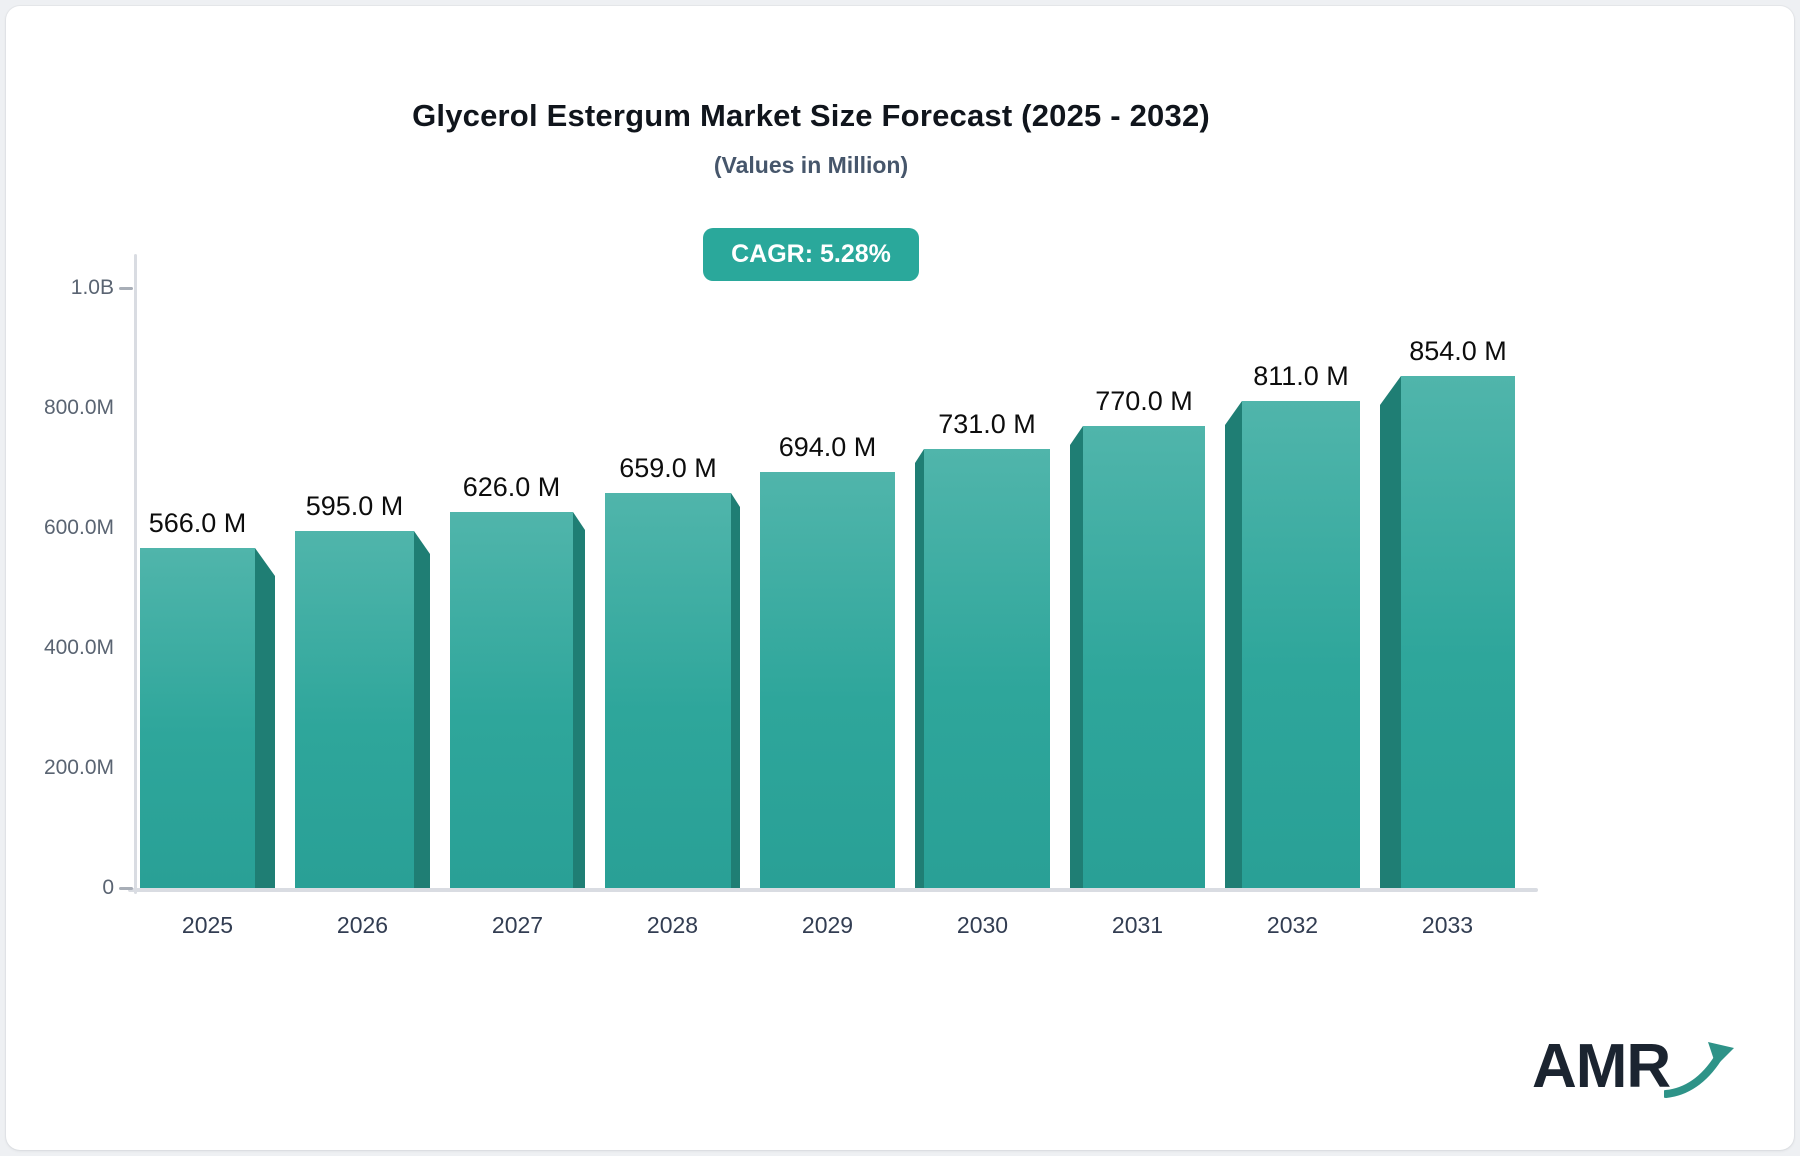  I want to click on growth-arrow-icon, so click(1699, 1070).